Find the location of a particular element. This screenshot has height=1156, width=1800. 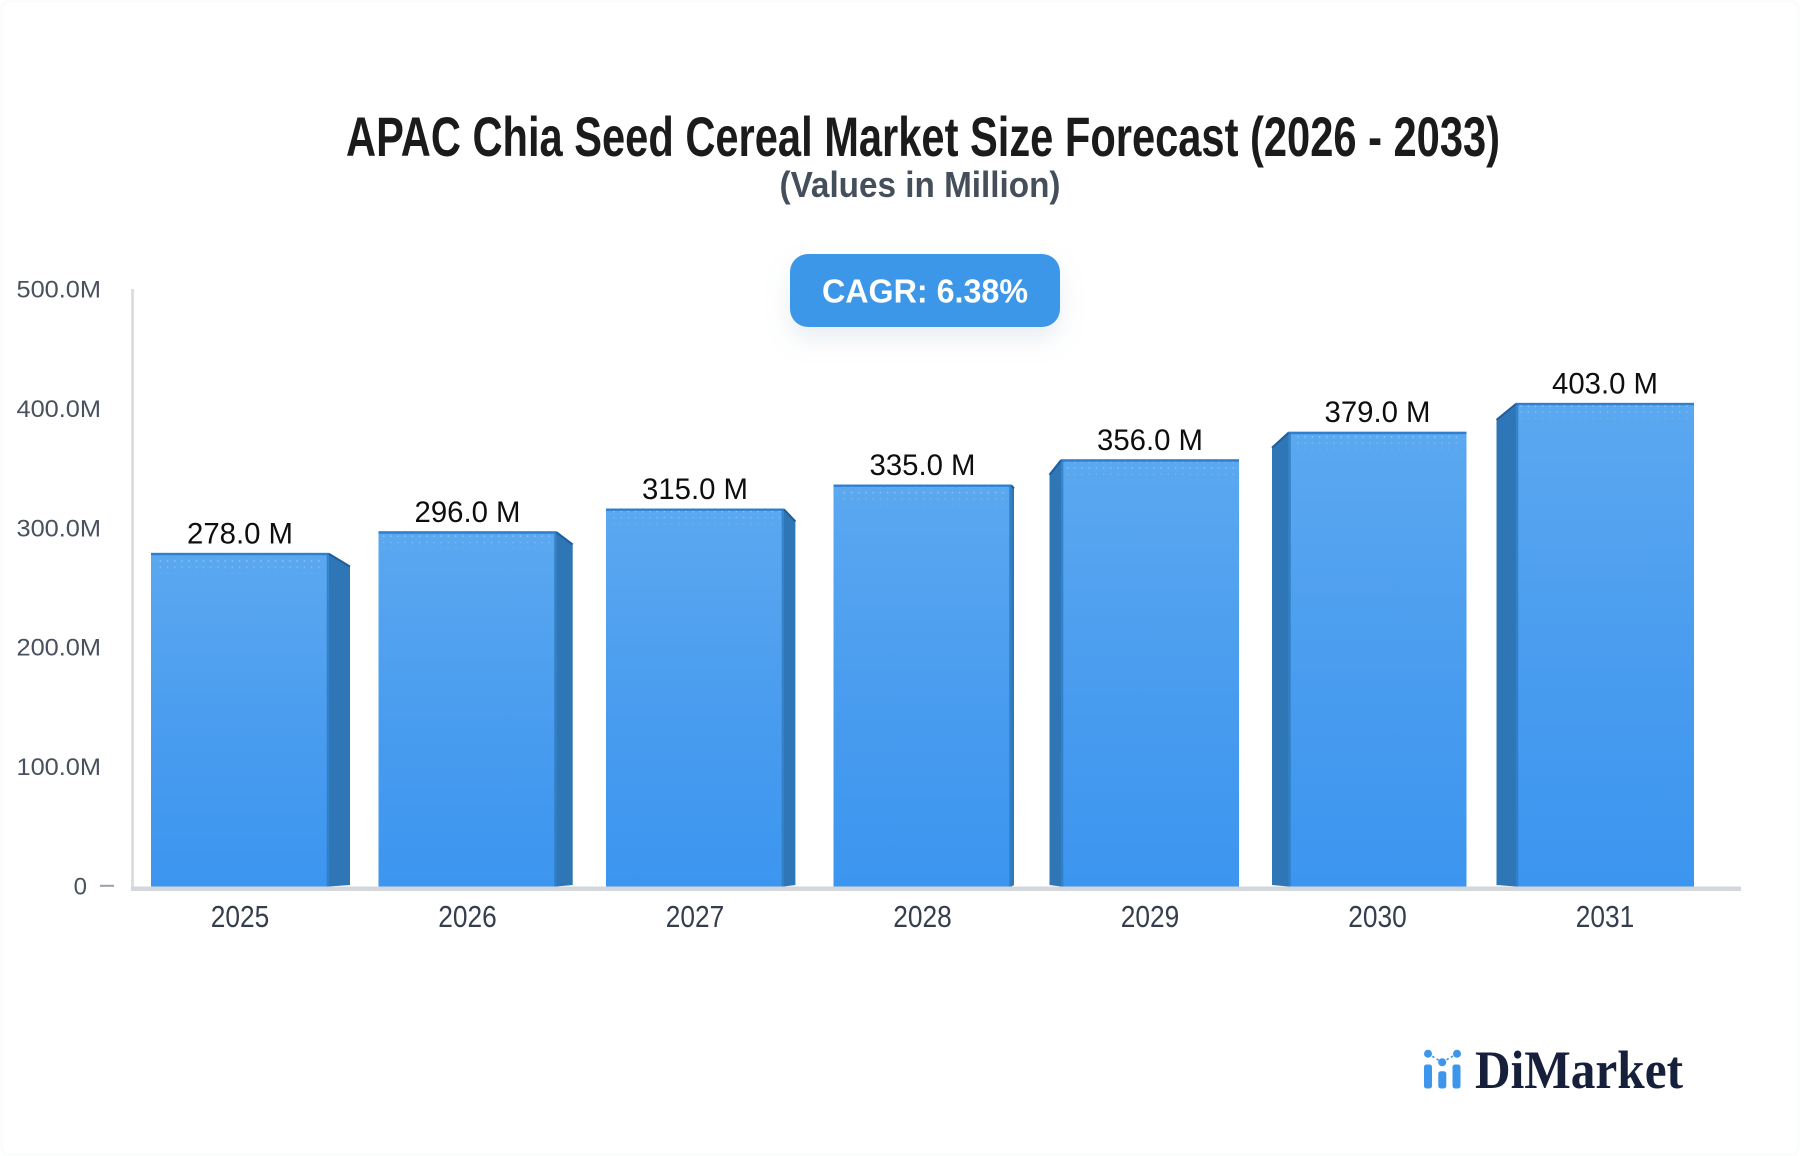

svg-text: 500.0M is located at coordinates (59, 290).